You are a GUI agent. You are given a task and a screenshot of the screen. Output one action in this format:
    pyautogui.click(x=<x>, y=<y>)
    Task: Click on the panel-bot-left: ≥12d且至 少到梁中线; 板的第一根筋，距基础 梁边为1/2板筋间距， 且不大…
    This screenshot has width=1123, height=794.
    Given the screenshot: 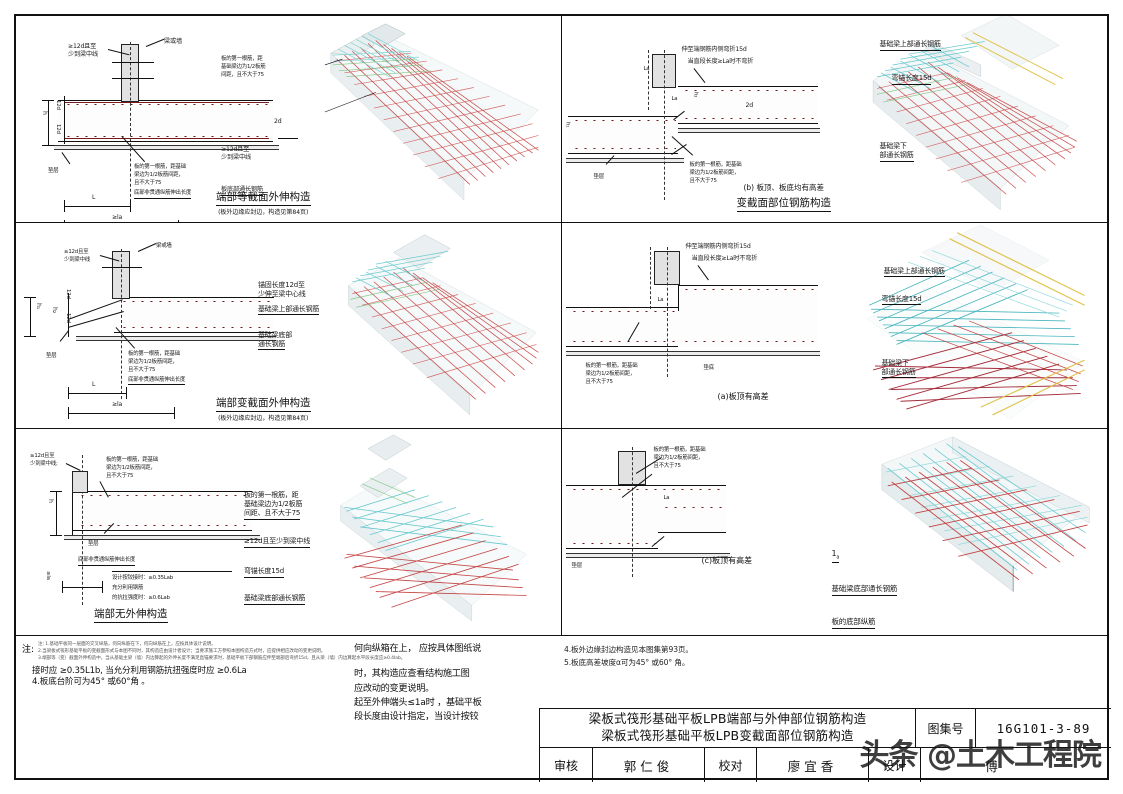 What is the action you would take?
    pyautogui.click(x=289, y=532)
    